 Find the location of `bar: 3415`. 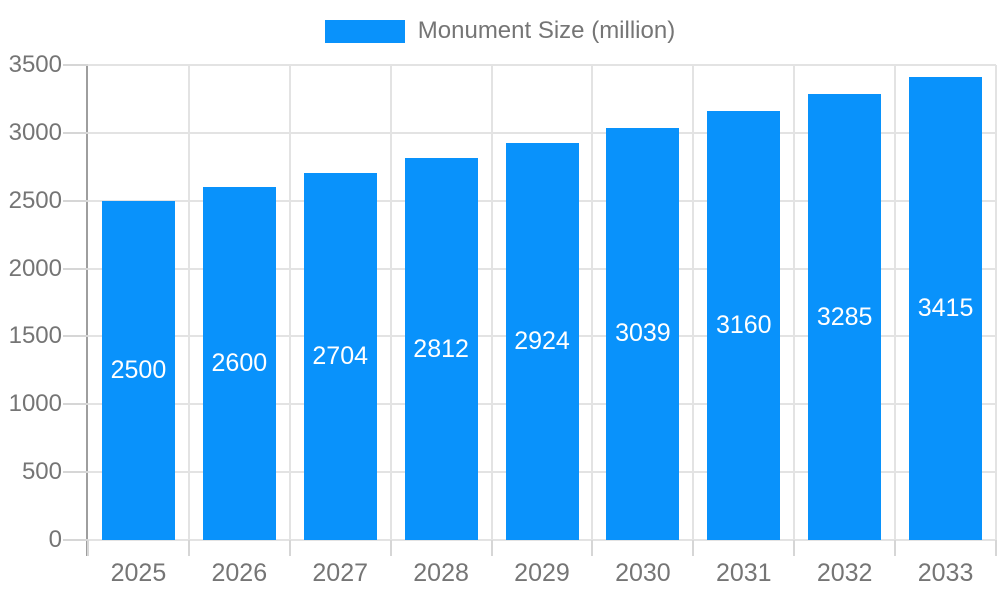

bar: 3415 is located at coordinates (946, 308).